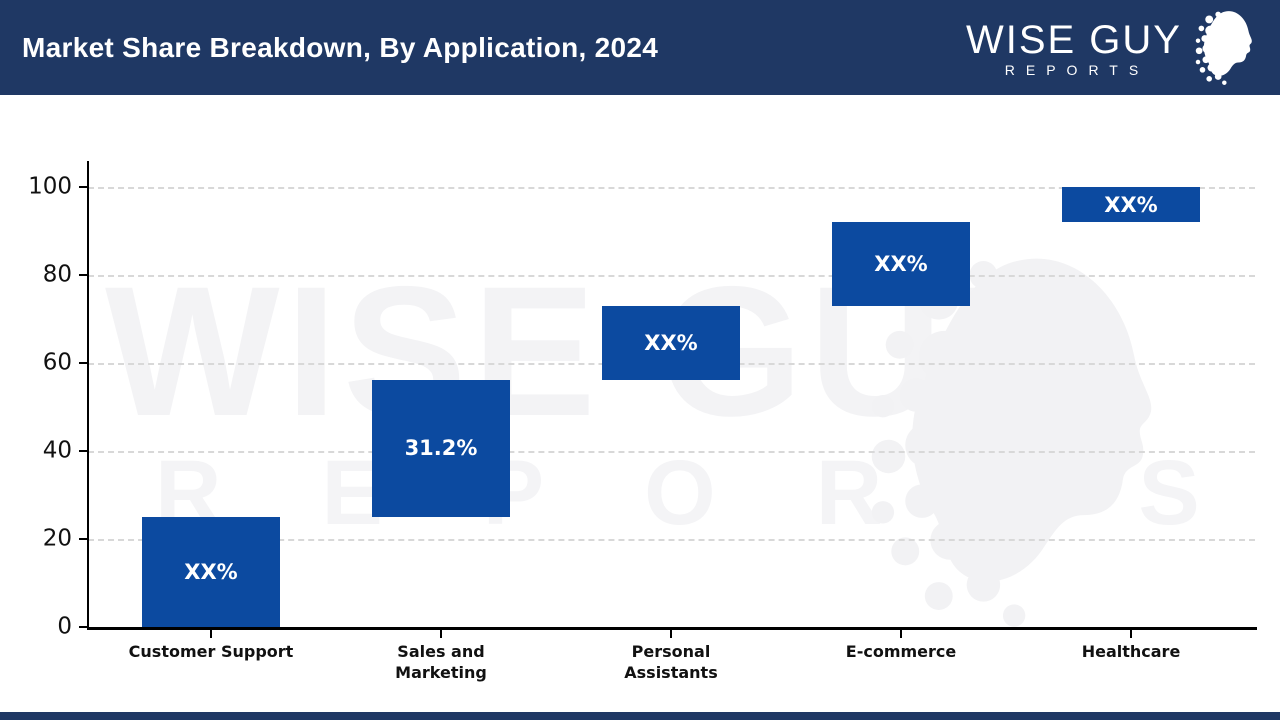 The width and height of the screenshot is (1280, 720). I want to click on logo-subtext: REPORTS, so click(1077, 69).